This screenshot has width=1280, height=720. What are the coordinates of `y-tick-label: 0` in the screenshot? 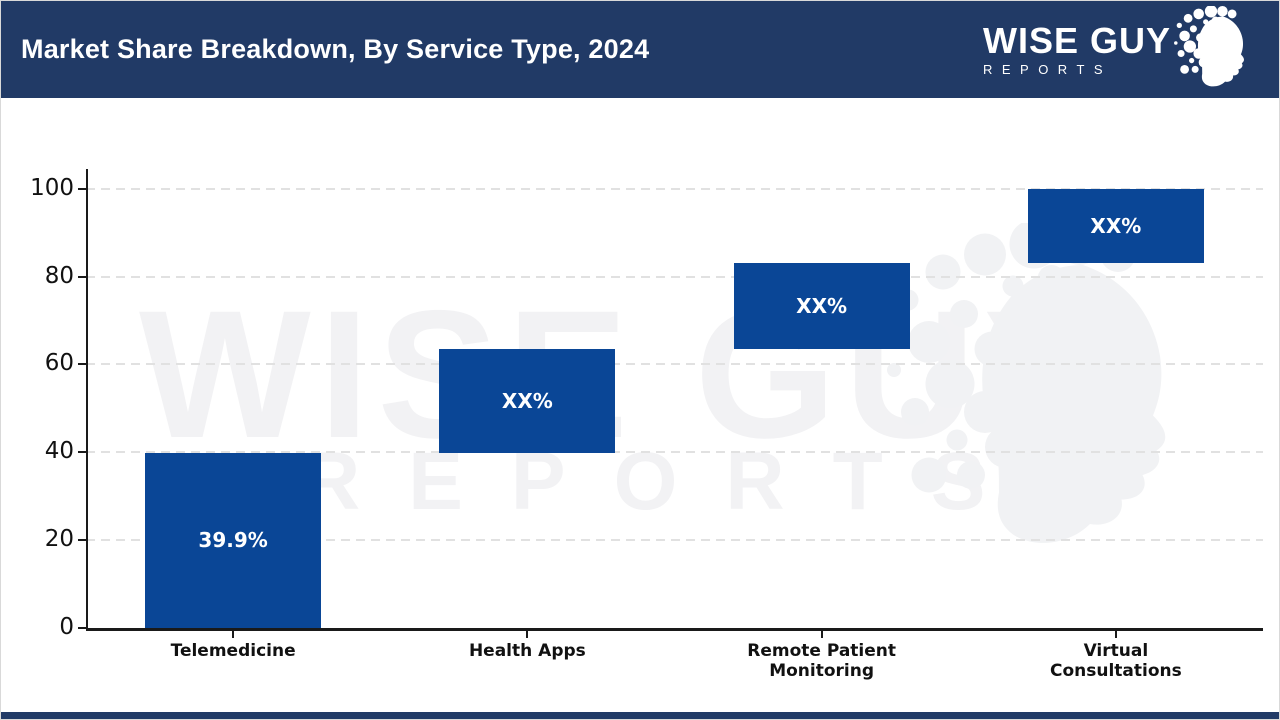 It's located at (66, 627).